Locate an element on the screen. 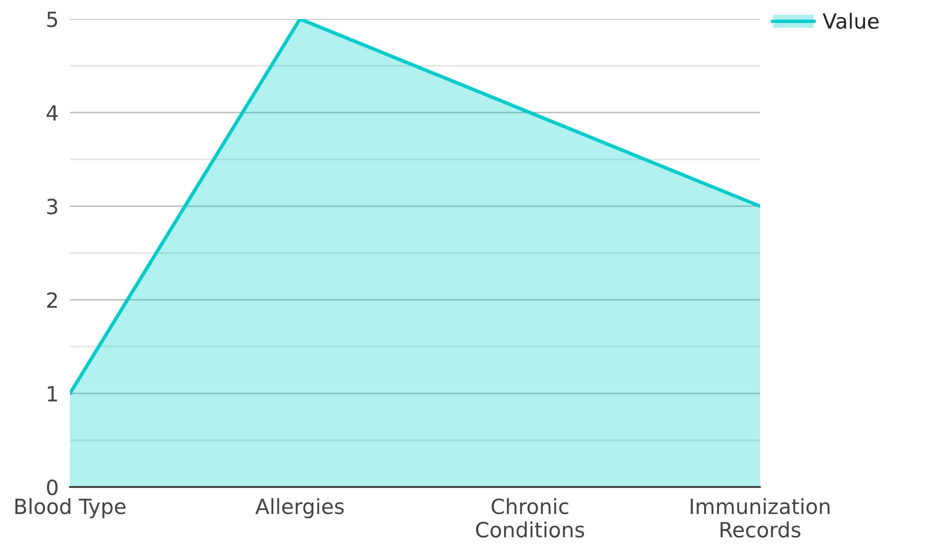  y-tick-label: 3 is located at coordinates (52, 206).